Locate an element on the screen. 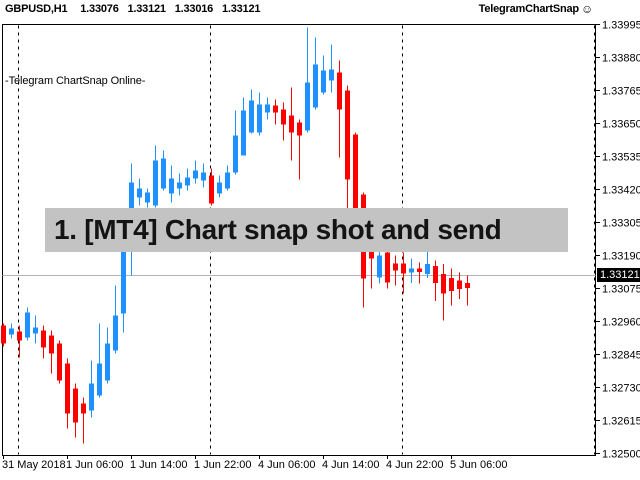 Image resolution: width=640 pixels, height=480 pixels. ohlc-high-value: 1.33121 is located at coordinates (146, 9).